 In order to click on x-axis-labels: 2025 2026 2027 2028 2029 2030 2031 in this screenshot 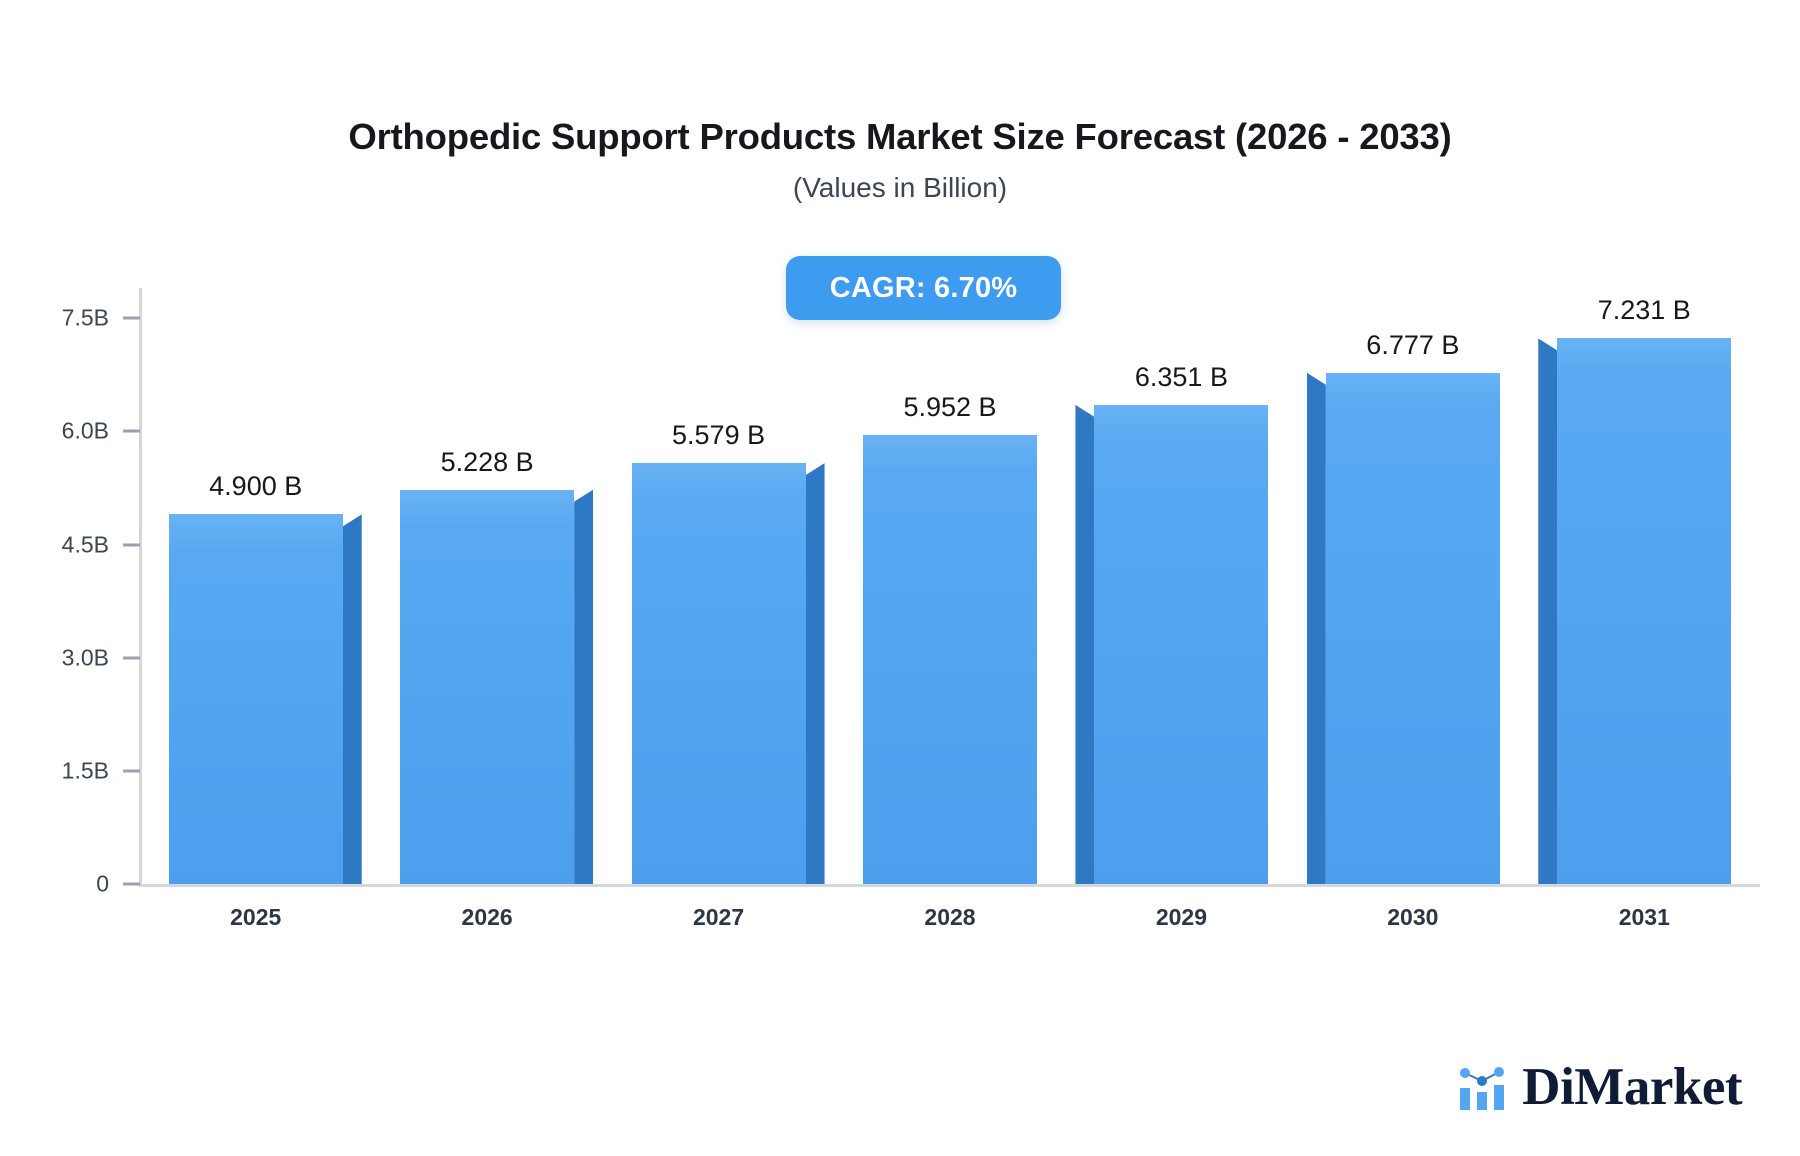, I will do `click(950, 924)`.